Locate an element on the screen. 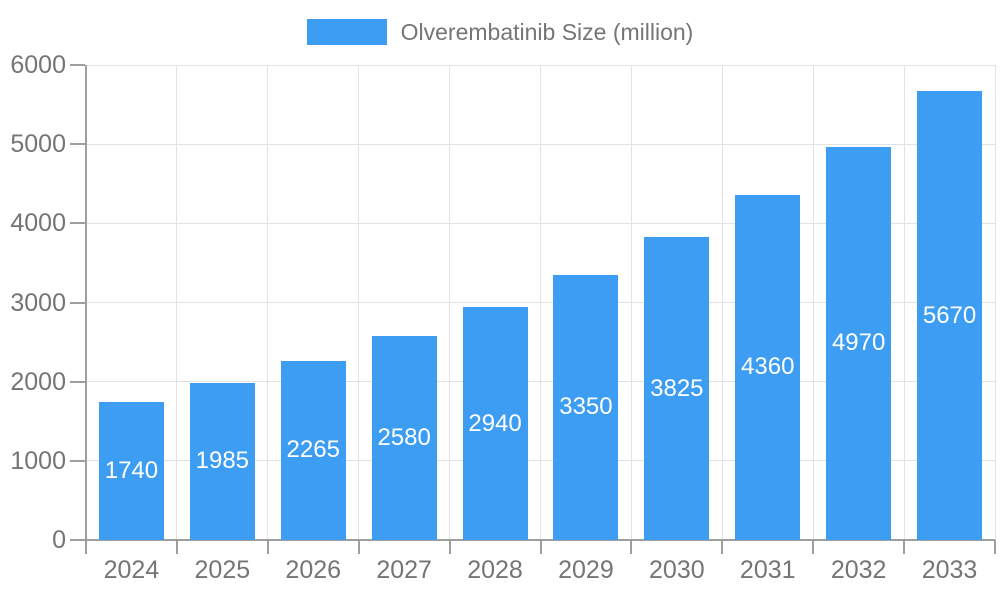 The width and height of the screenshot is (1000, 600). bar-value-label-2025: 1985 is located at coordinates (222, 461).